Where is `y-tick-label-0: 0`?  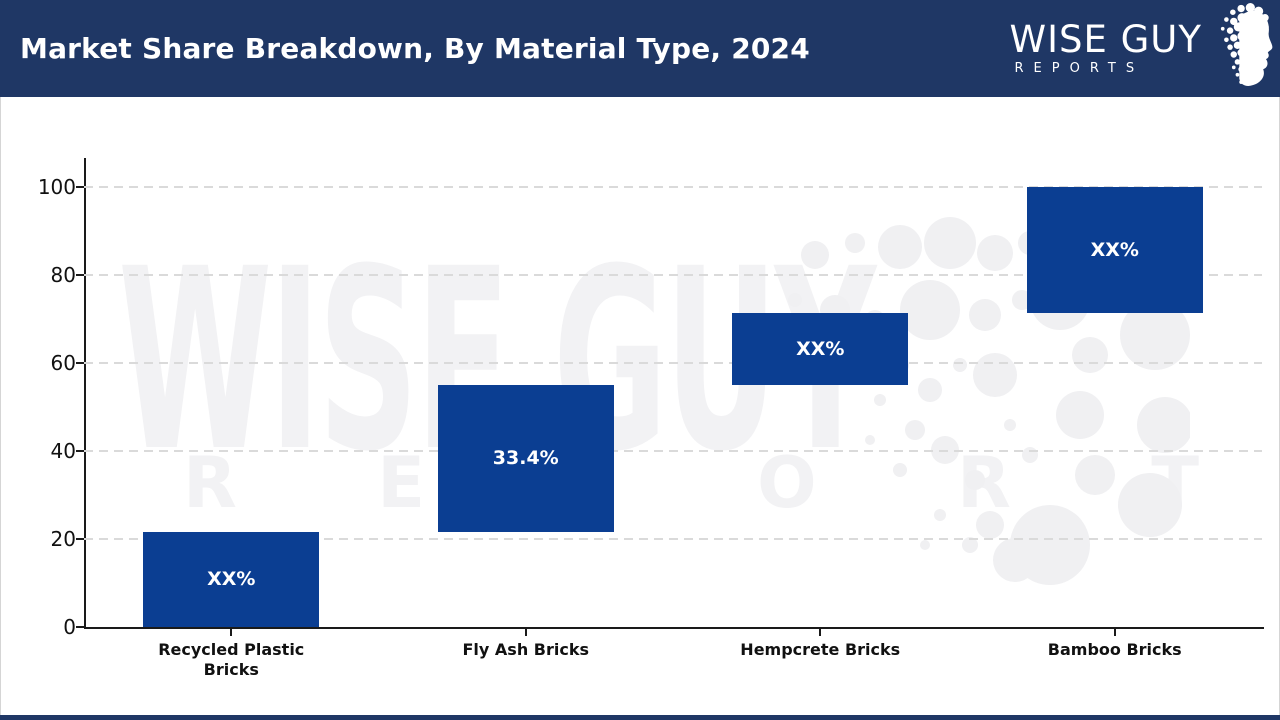
y-tick-label-0: 0 is located at coordinates (69, 627).